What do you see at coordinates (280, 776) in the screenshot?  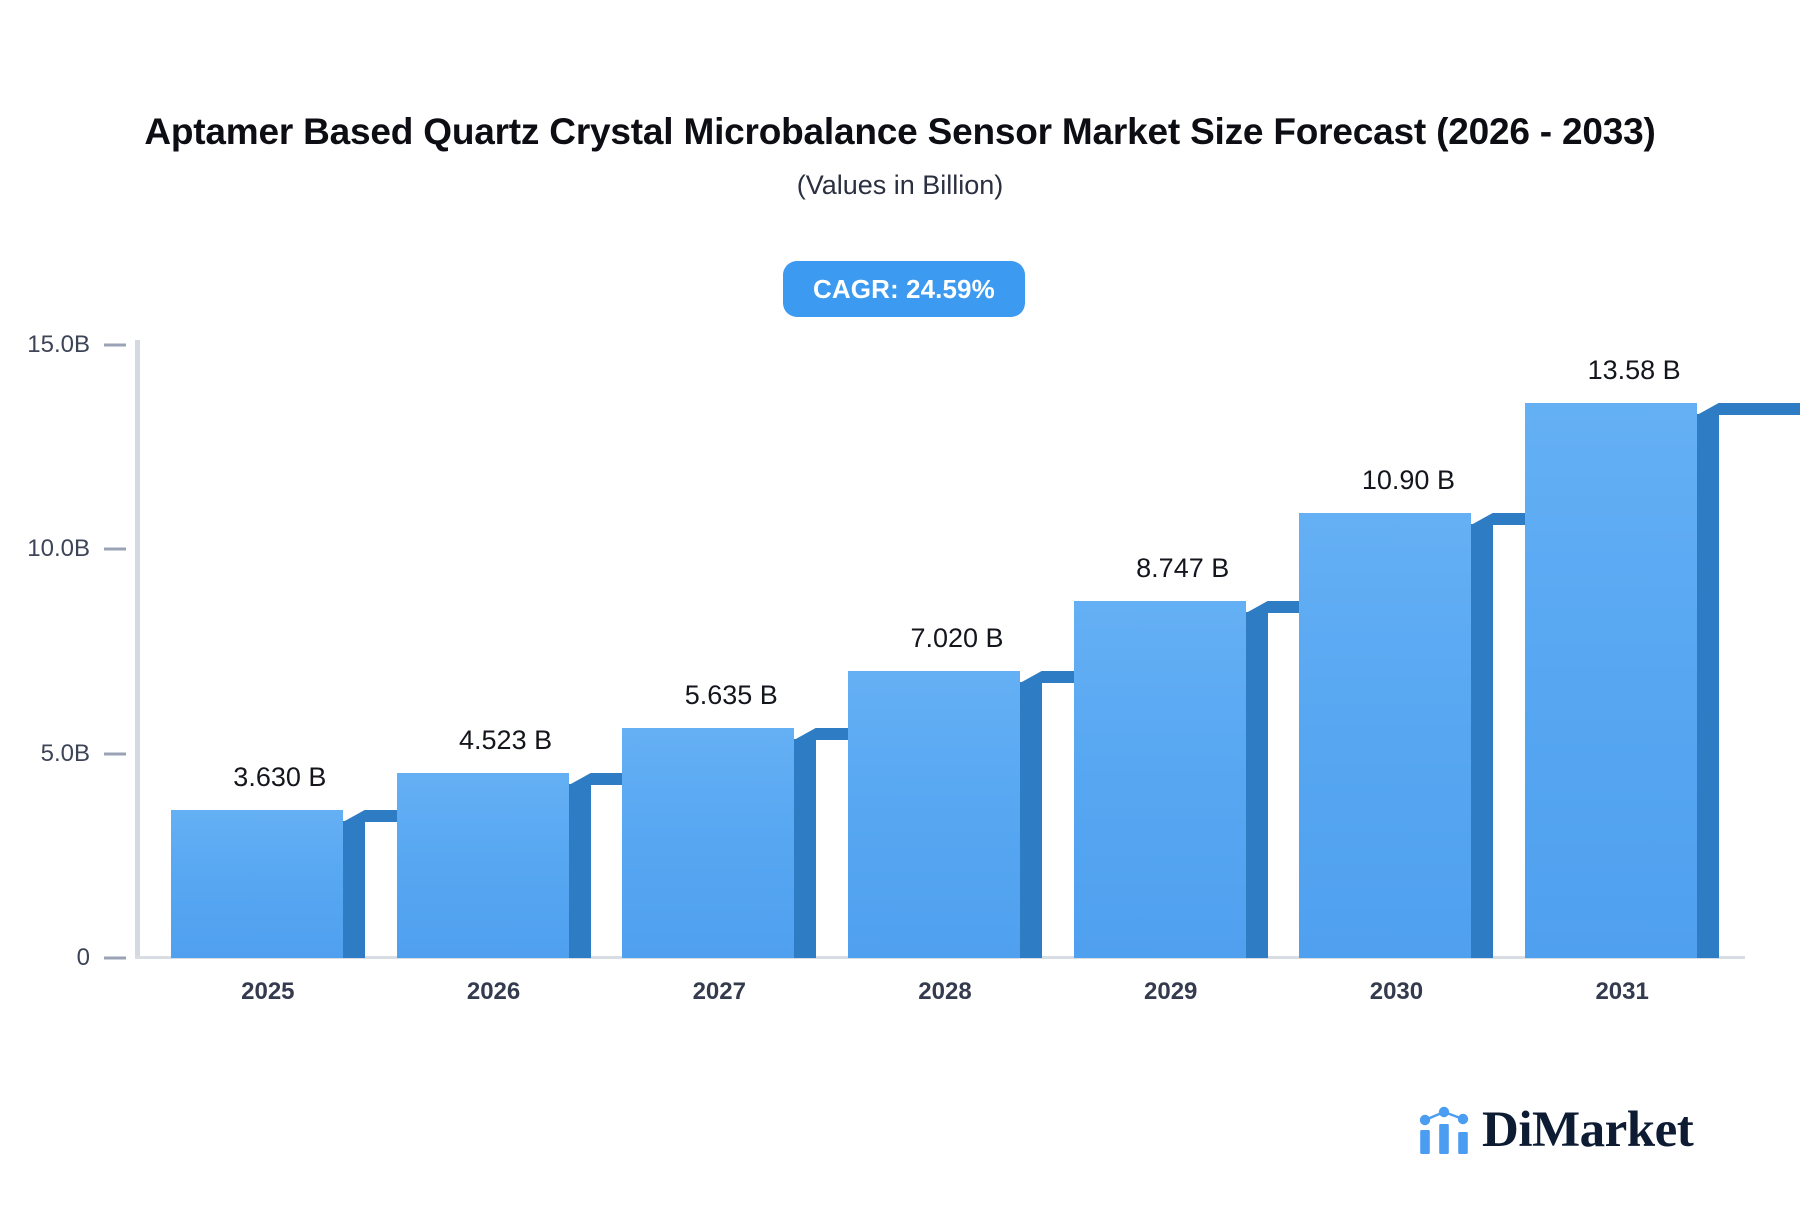 I see `bar-value-label: 3.630 B` at bounding box center [280, 776].